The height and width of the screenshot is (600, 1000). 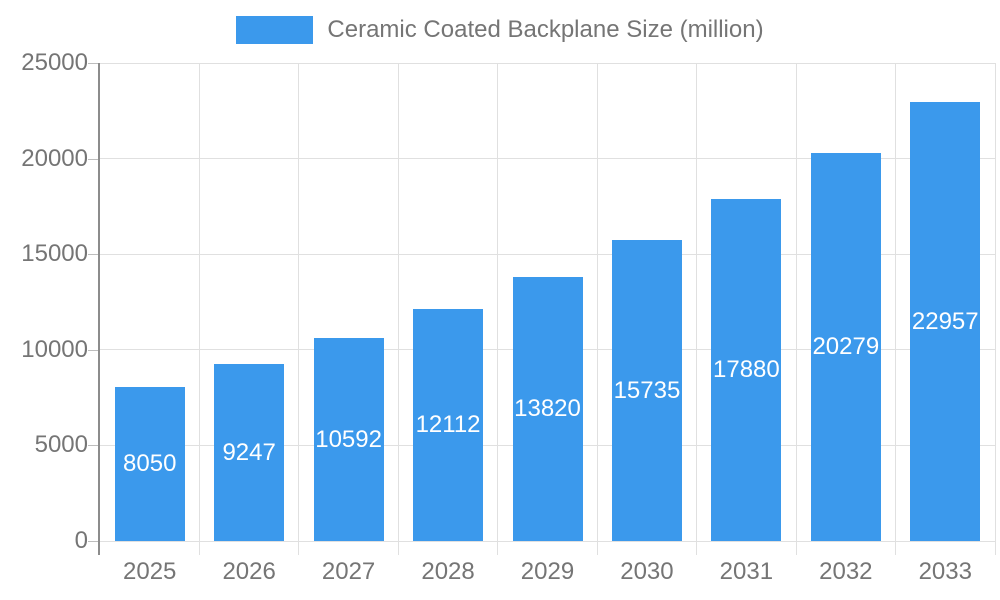 What do you see at coordinates (547, 571) in the screenshot?
I see `x-tick-label: 2029` at bounding box center [547, 571].